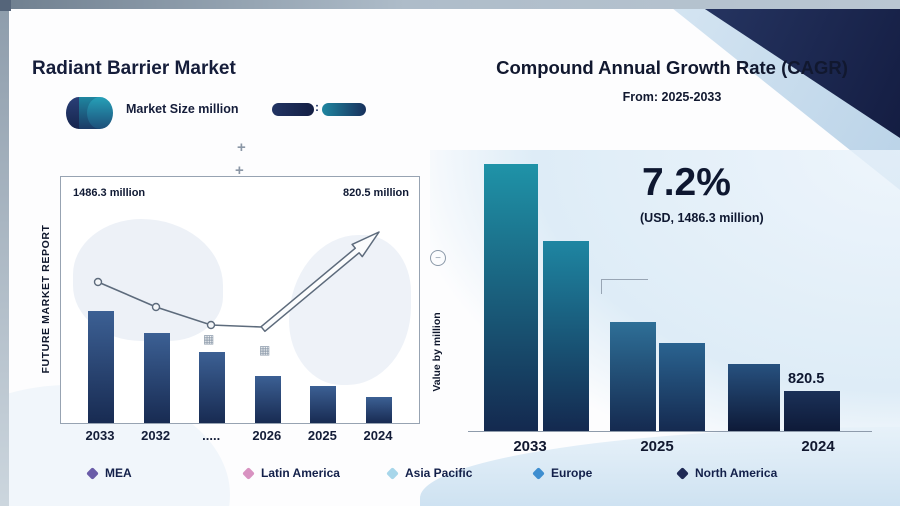 Image resolution: width=900 pixels, height=506 pixels. Describe the element at coordinates (736, 473) in the screenshot. I see `legend-label: North America` at that location.